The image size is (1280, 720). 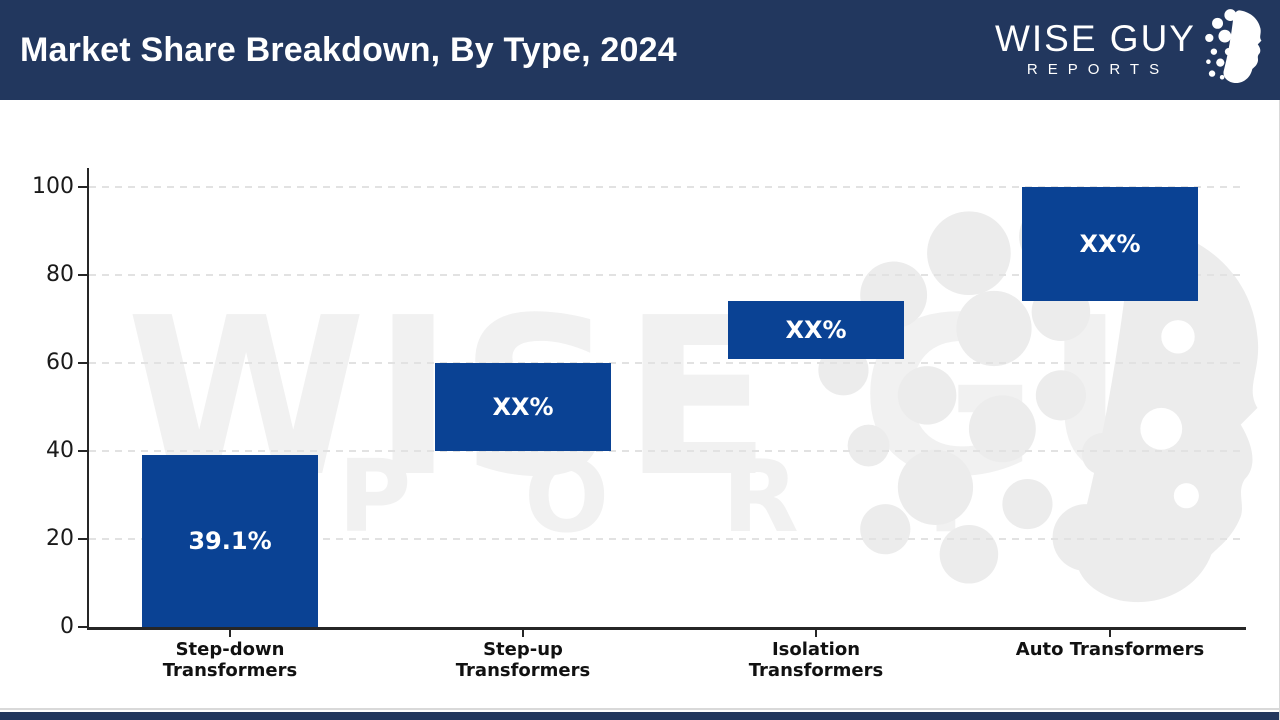 I want to click on x-axis-category-label: Isolation Transformers, so click(x=816, y=660).